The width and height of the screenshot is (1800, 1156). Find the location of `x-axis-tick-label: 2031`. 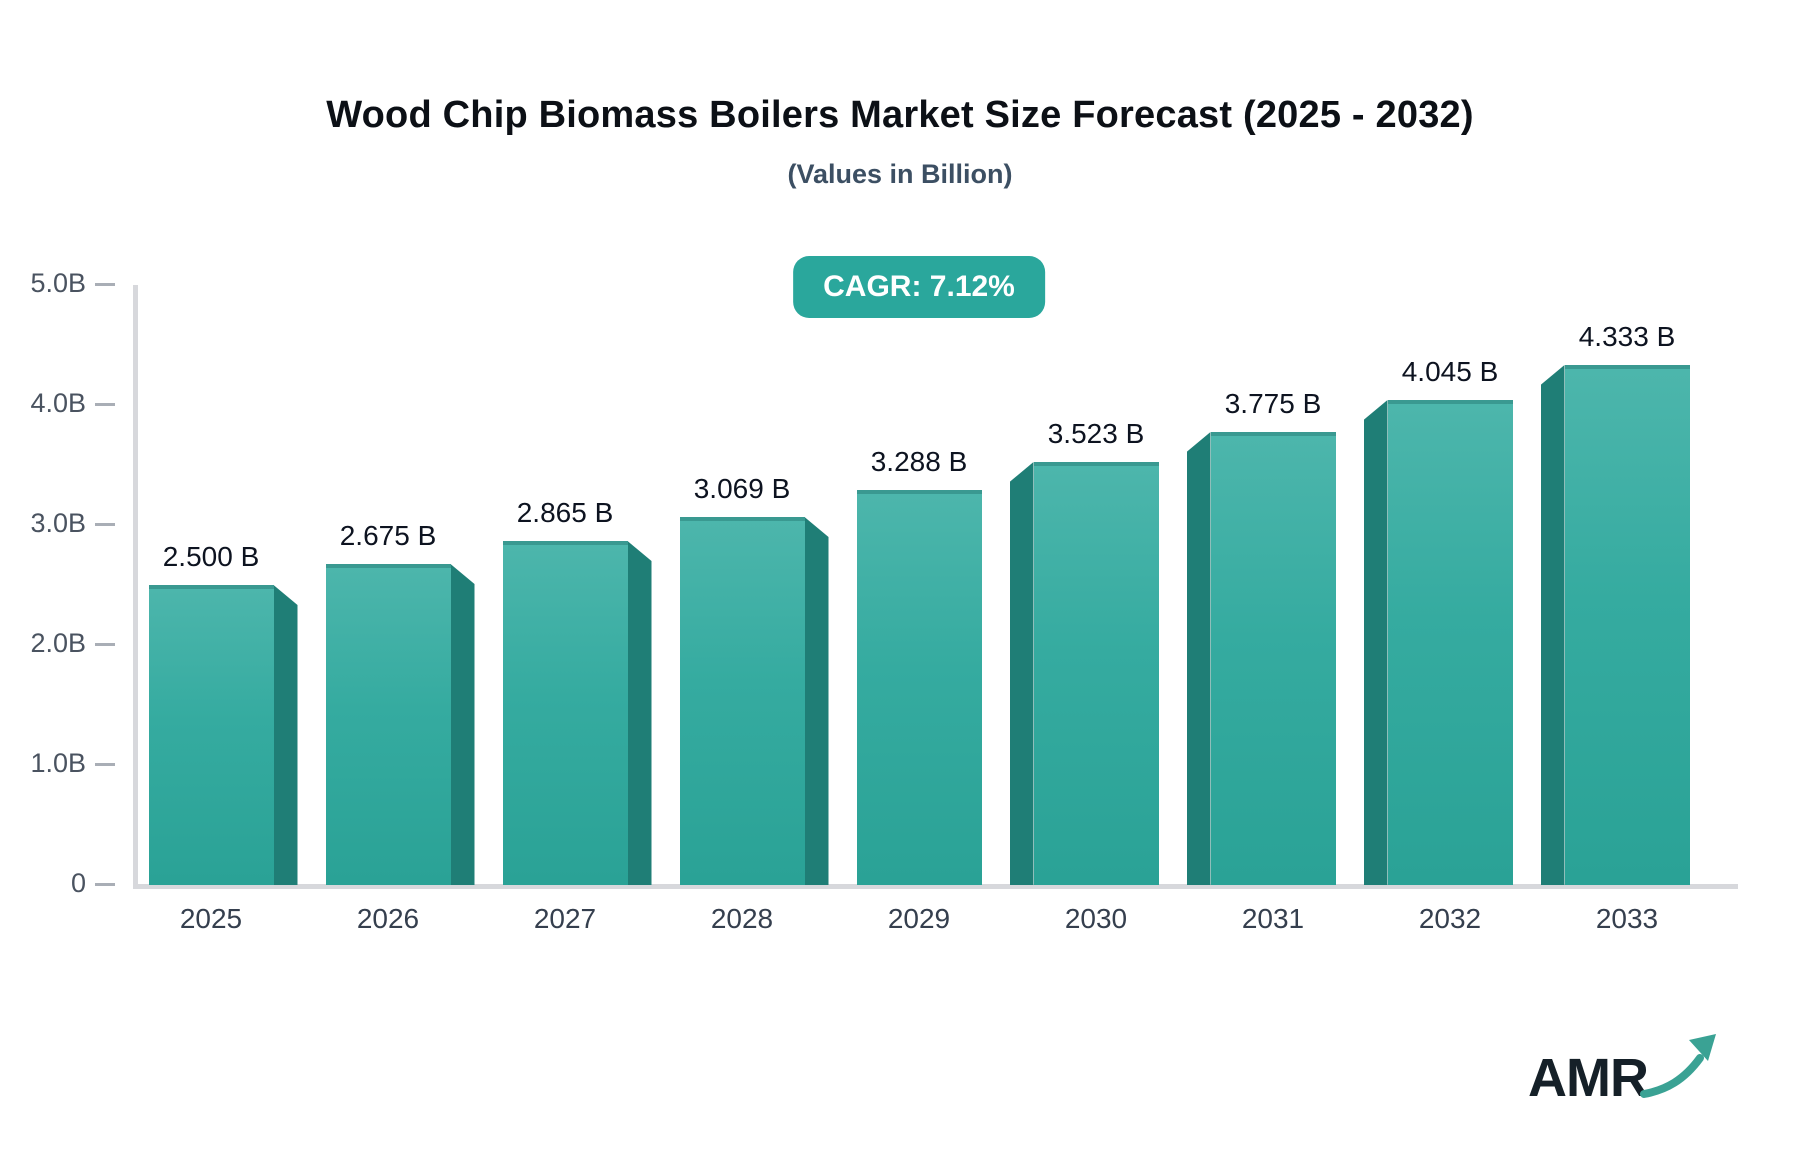

x-axis-tick-label: 2031 is located at coordinates (1273, 918).